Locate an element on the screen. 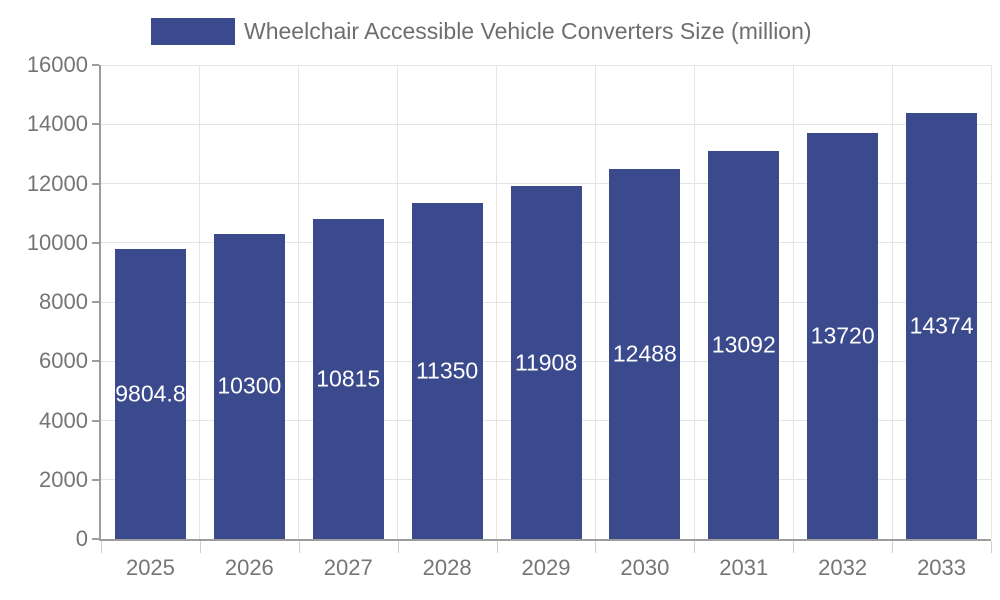  x-tick-label: 2028 is located at coordinates (447, 567).